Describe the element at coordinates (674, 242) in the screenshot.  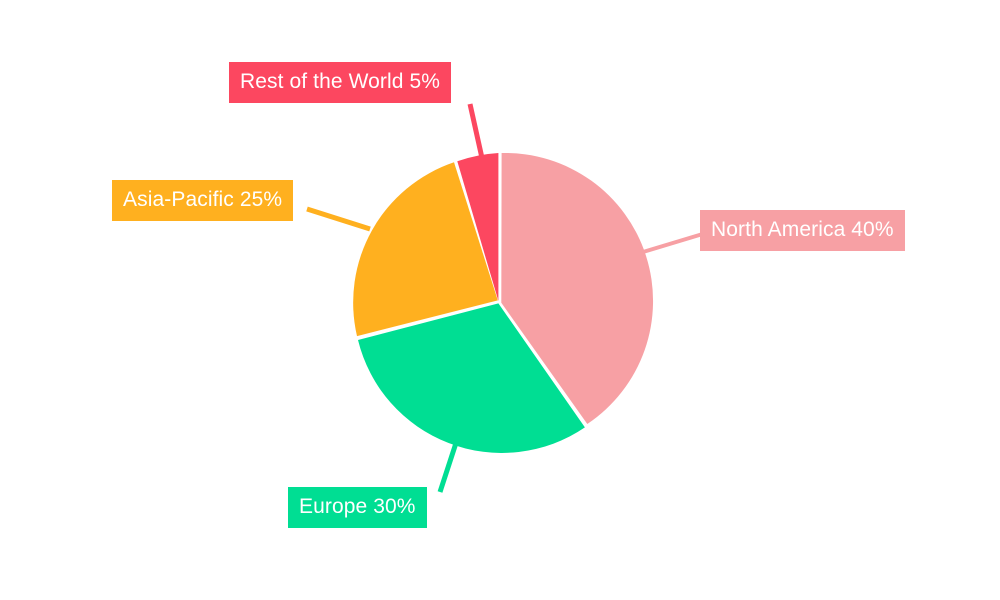
I see `leader-line-north-america` at that location.